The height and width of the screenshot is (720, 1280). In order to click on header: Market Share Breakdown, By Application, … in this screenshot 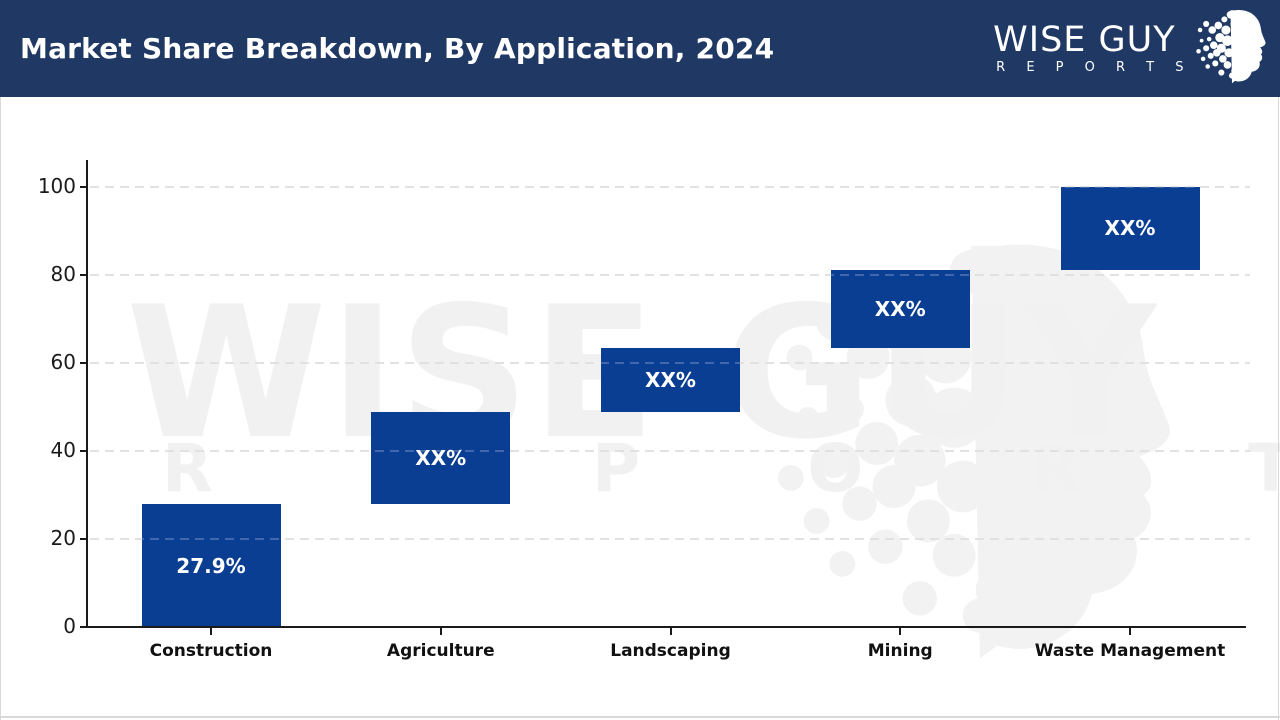, I will do `click(640, 48)`.